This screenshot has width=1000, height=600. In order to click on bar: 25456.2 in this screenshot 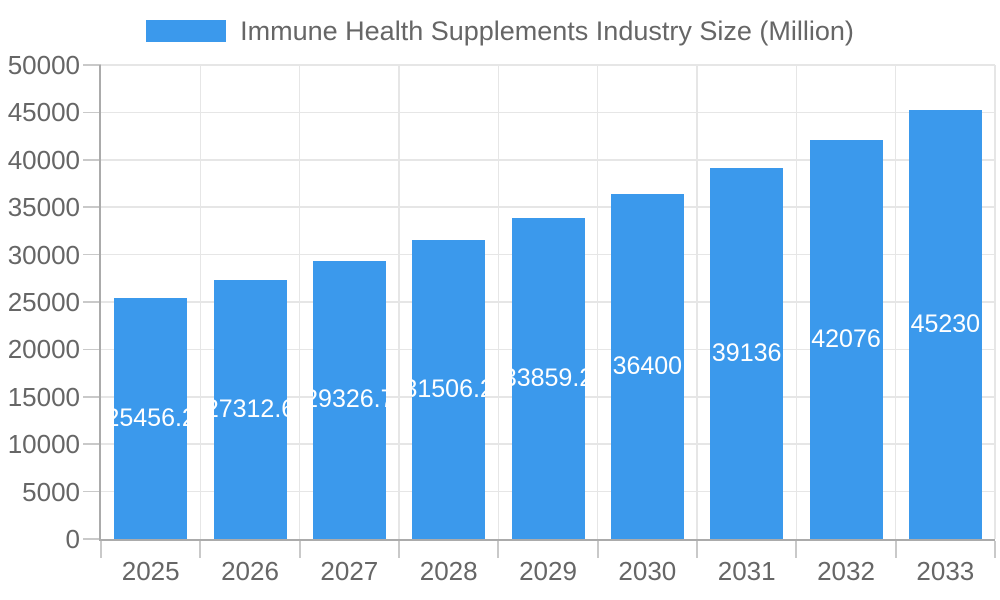, I will do `click(151, 418)`.